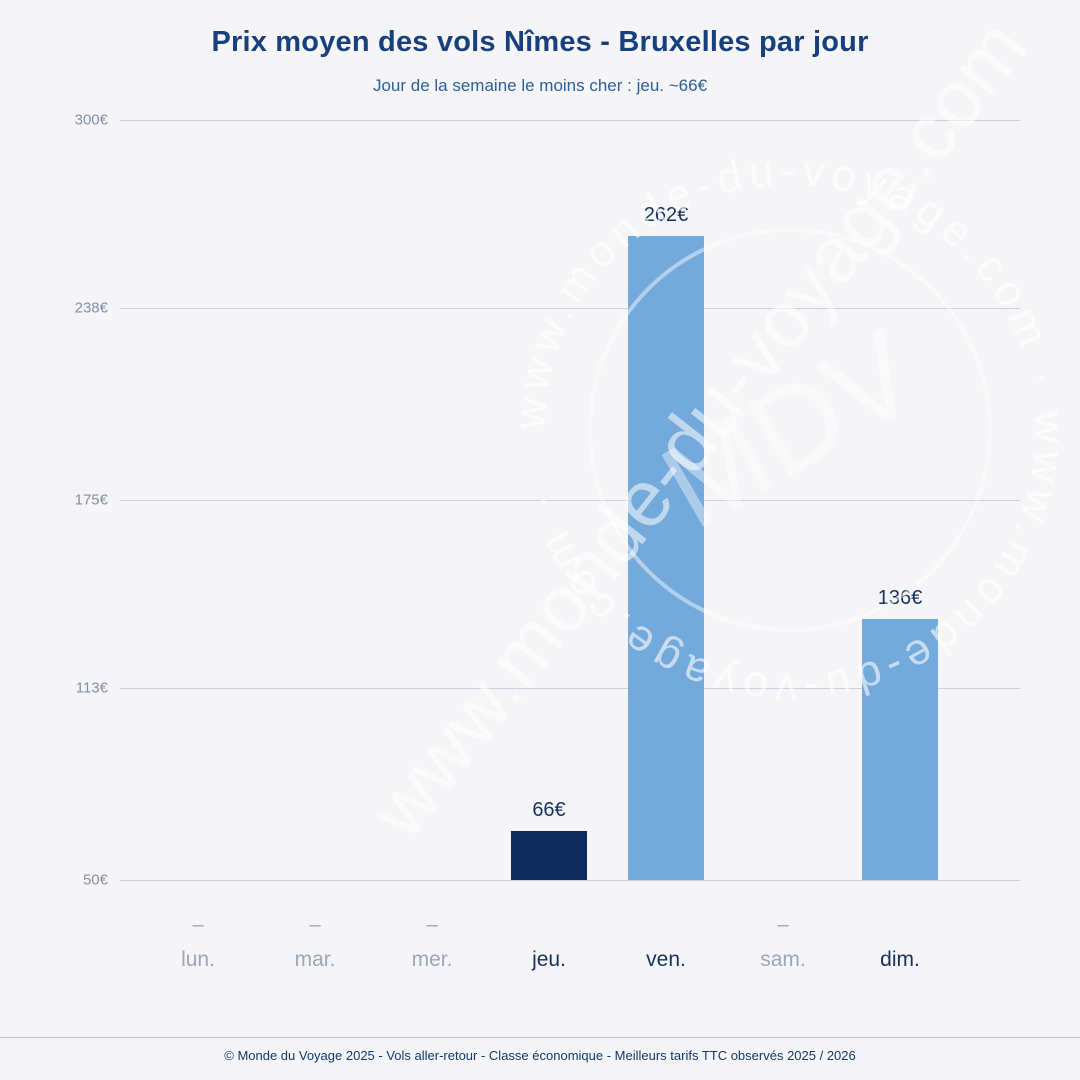  What do you see at coordinates (198, 959) in the screenshot?
I see `xtick-label: lun.` at bounding box center [198, 959].